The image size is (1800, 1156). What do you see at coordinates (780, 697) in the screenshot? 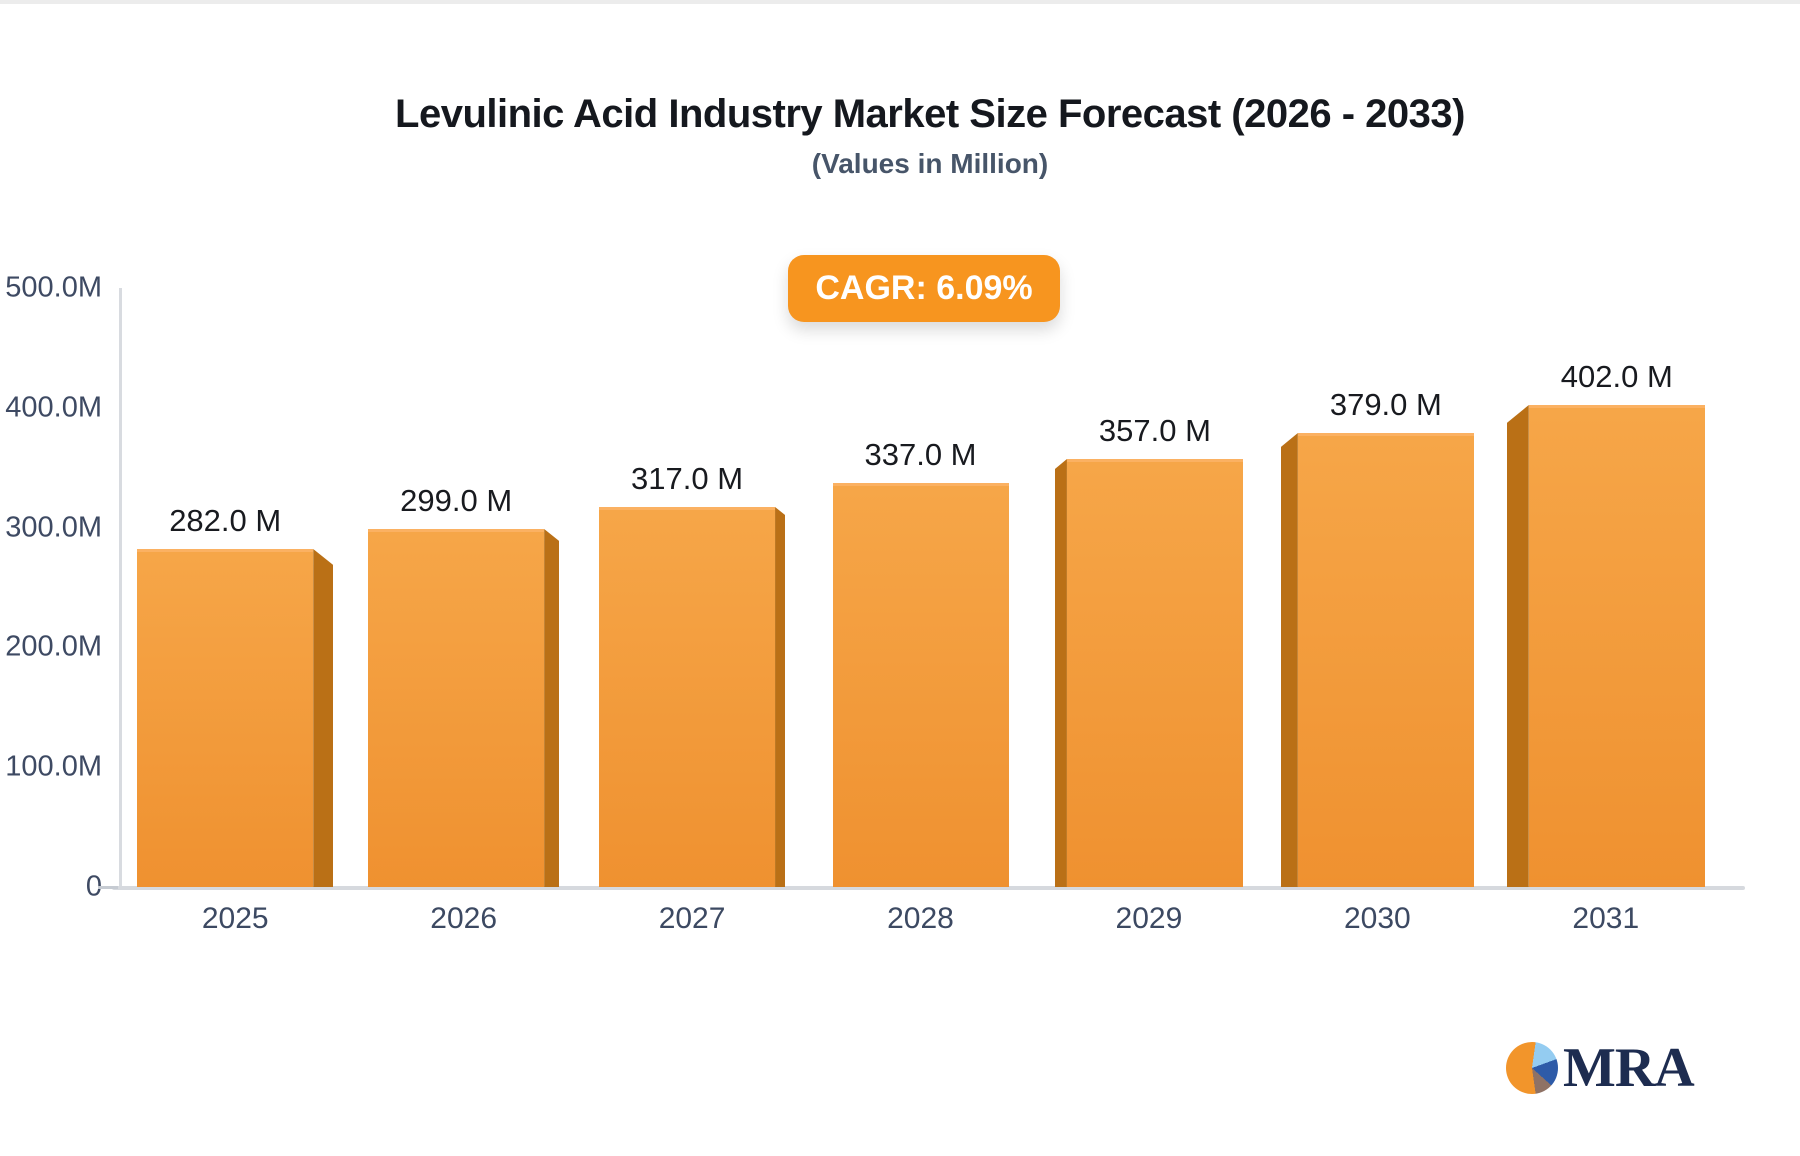
I see `bar-side-2027` at bounding box center [780, 697].